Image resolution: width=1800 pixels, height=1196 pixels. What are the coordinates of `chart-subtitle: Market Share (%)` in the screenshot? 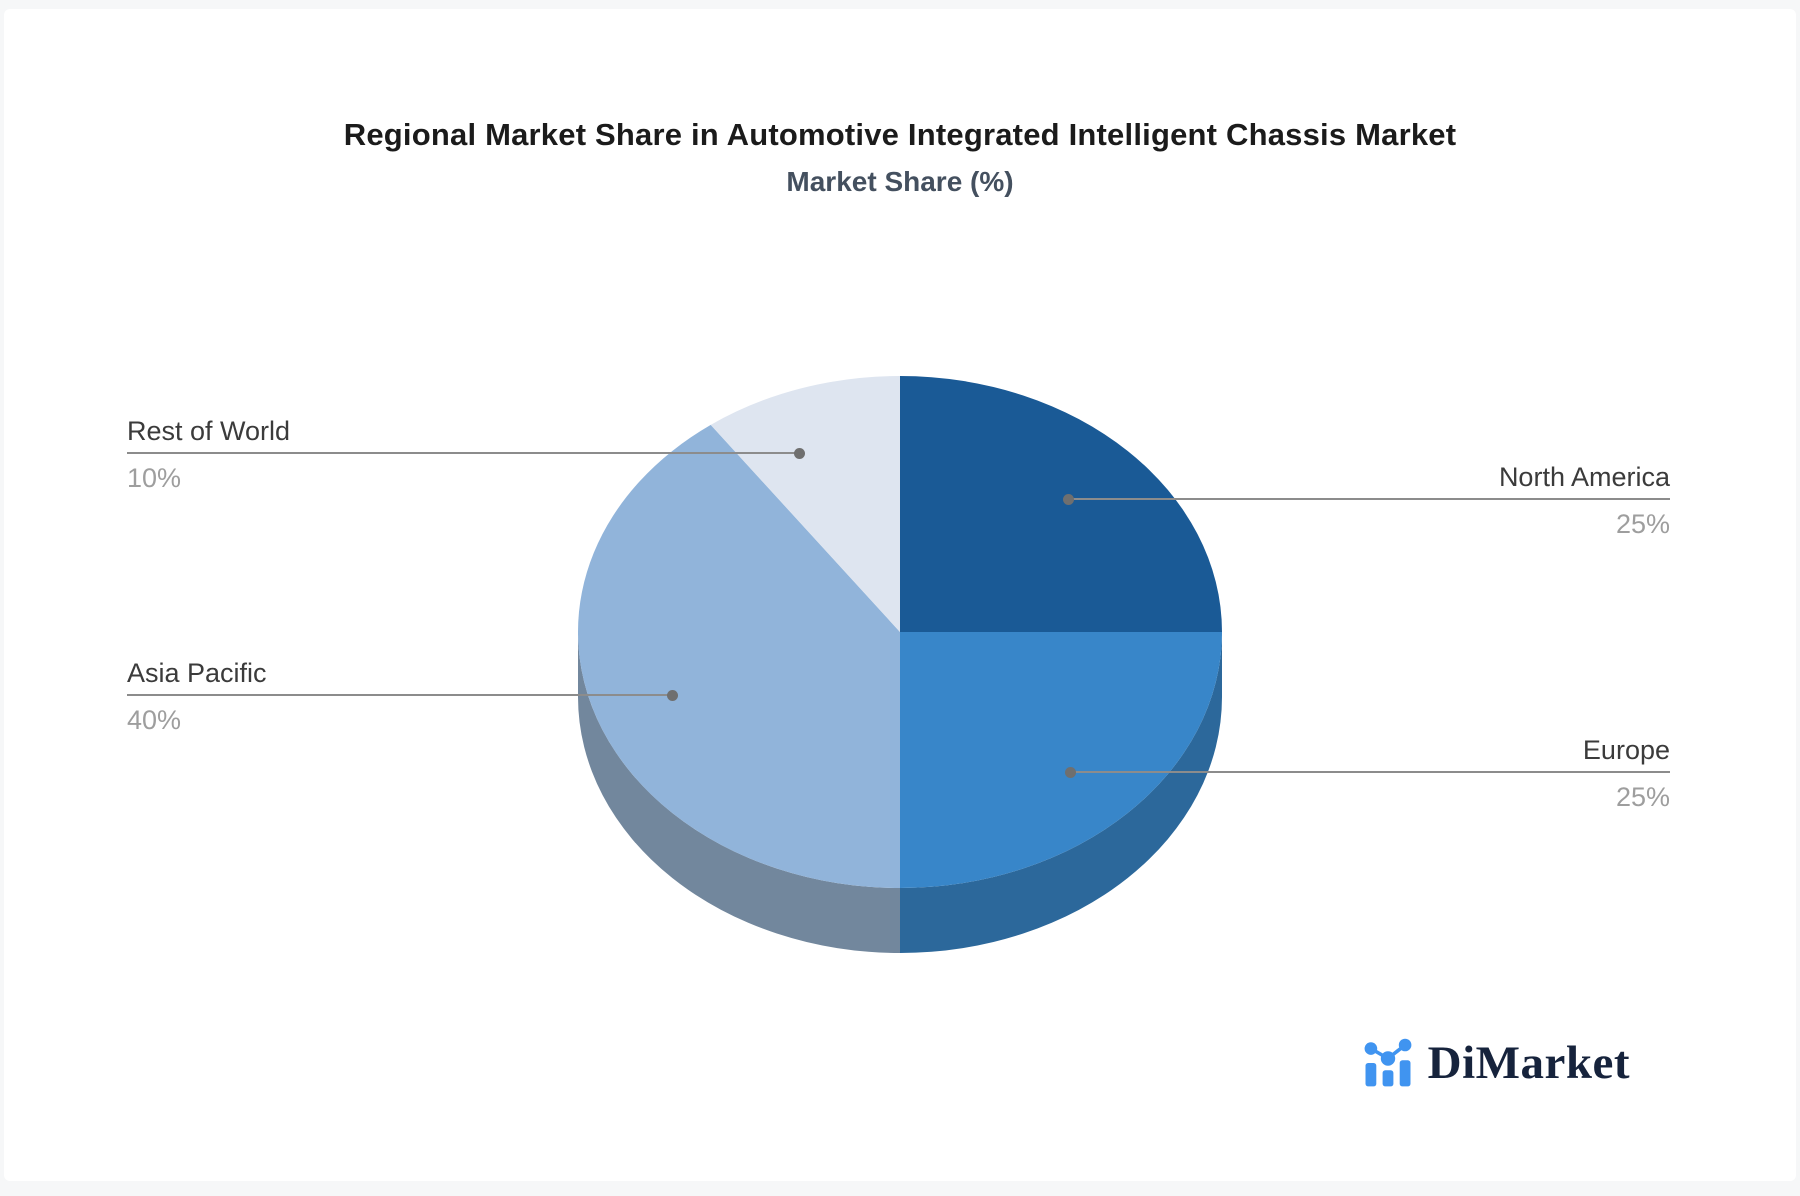 It's located at (900, 181).